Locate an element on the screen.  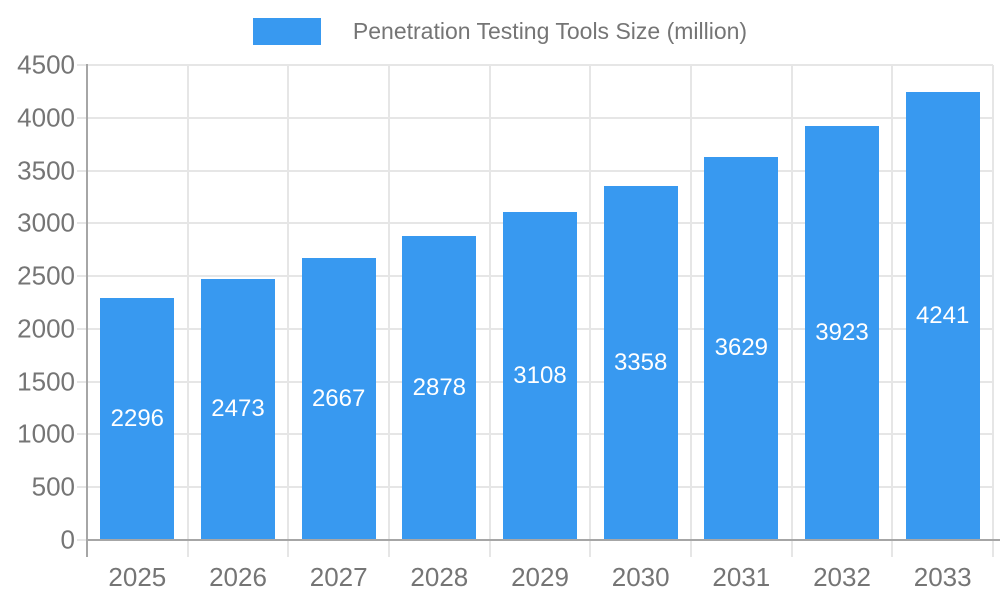
bar: 2473 is located at coordinates (238, 409).